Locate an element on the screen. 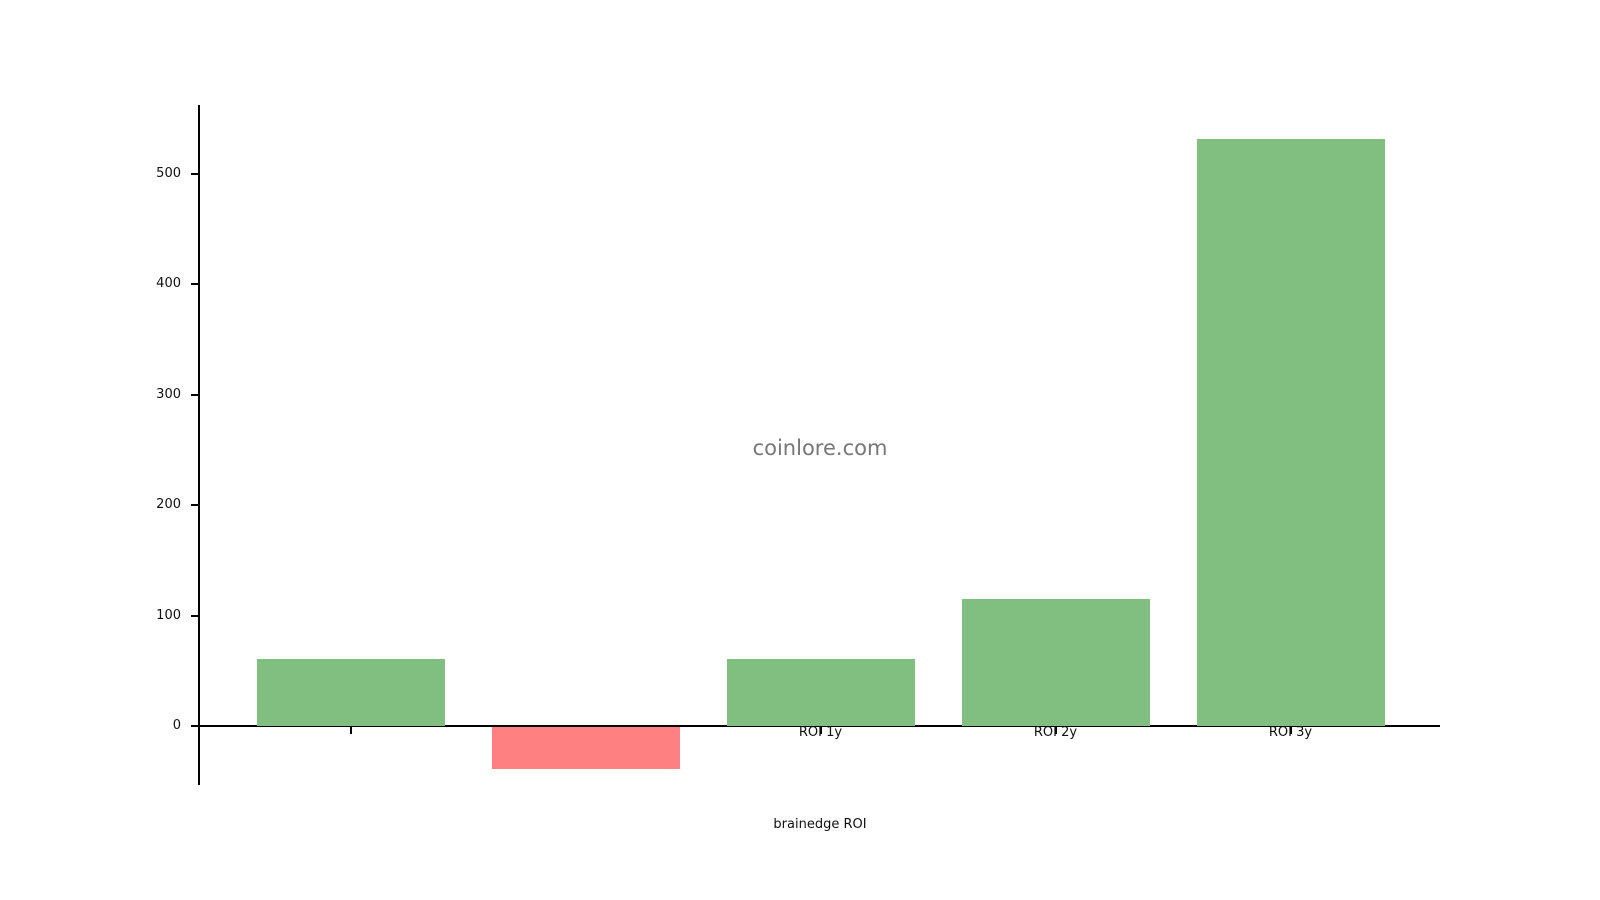  x-category-label: ROI 2y is located at coordinates (1055, 732).